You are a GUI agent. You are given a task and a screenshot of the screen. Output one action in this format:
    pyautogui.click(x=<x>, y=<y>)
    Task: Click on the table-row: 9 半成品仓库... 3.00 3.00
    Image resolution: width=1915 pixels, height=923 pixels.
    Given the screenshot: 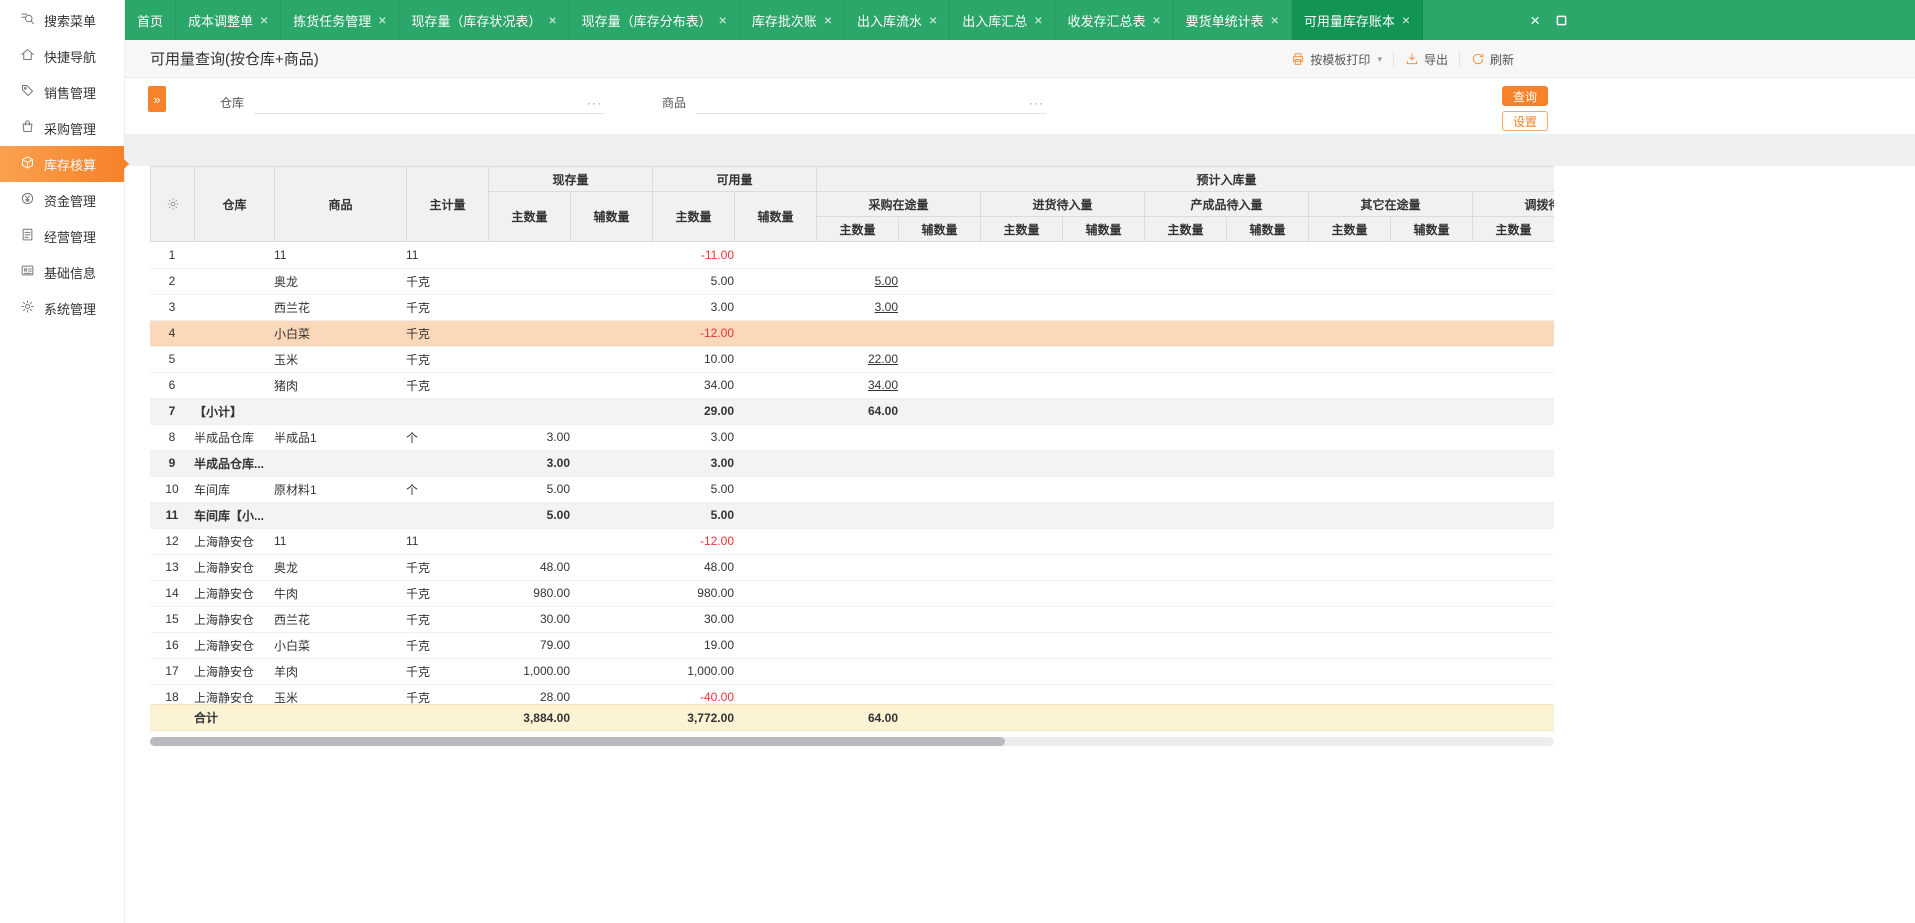 What is the action you would take?
    pyautogui.click(x=852, y=463)
    